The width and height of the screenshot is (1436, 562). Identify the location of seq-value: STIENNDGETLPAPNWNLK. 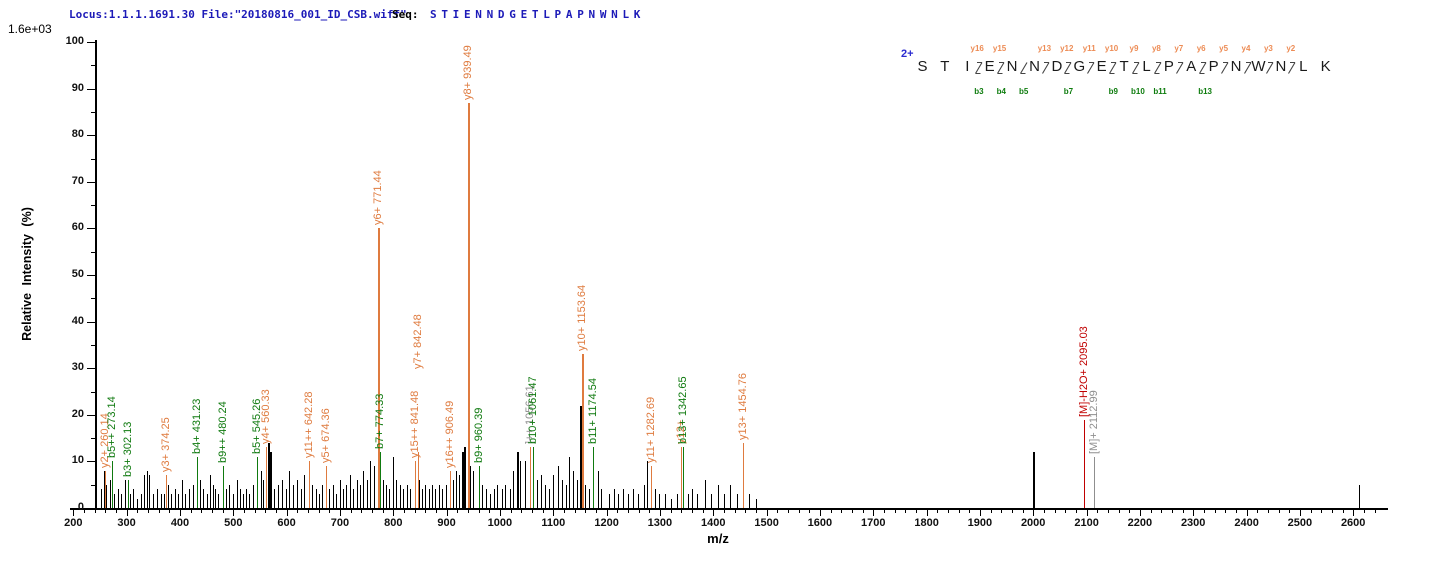
(538, 14).